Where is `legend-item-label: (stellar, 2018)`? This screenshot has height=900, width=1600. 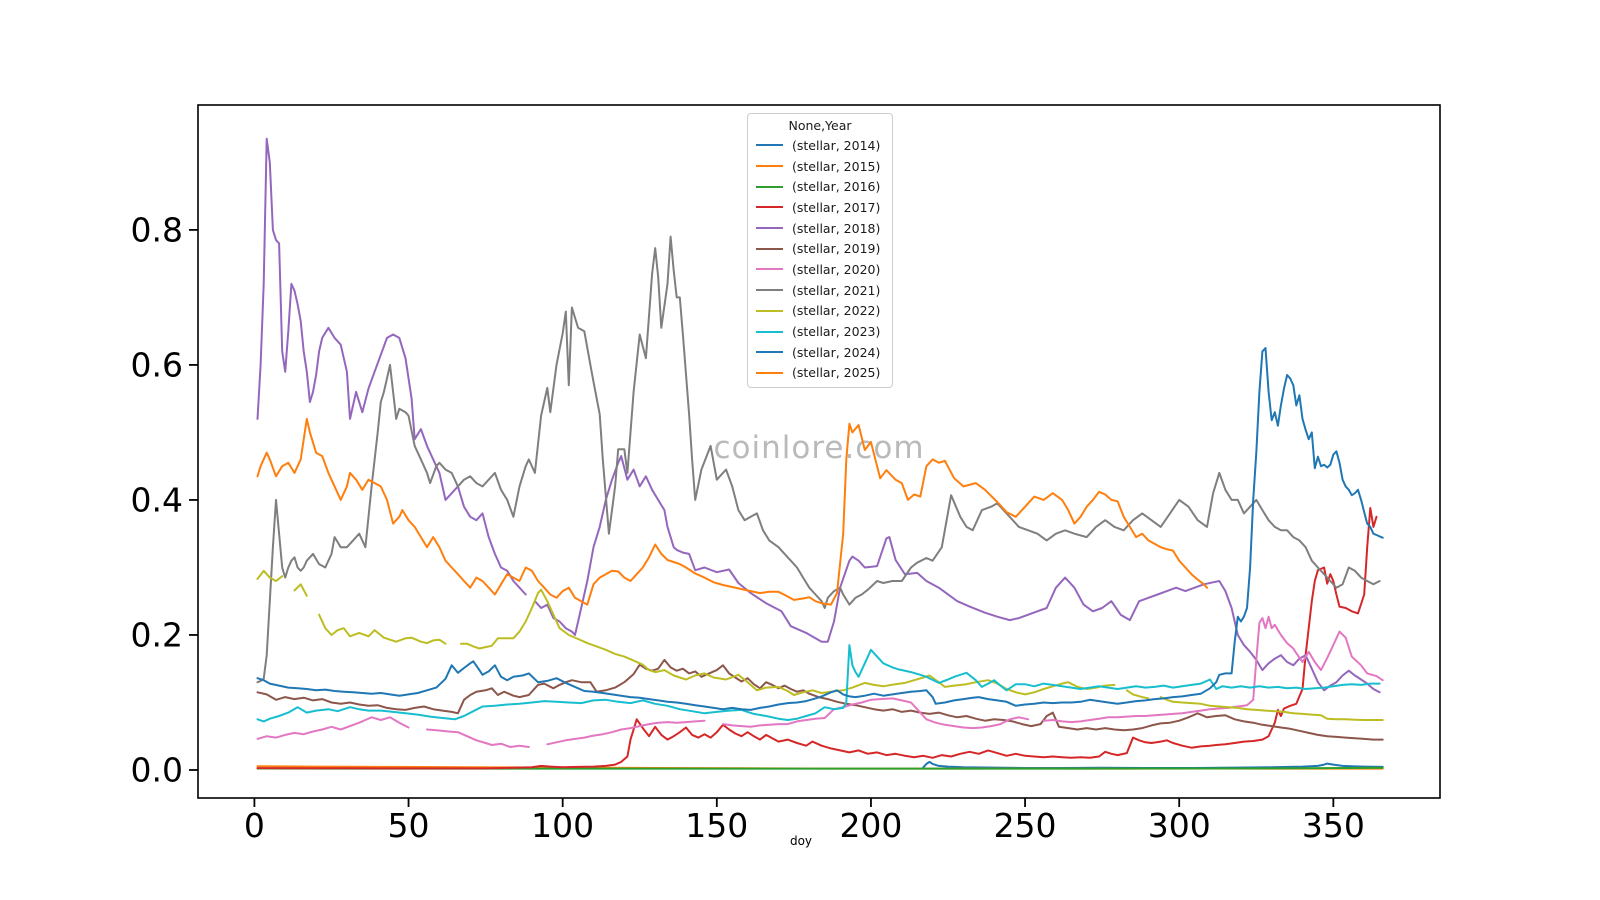
legend-item-label: (stellar, 2018) is located at coordinates (836, 228).